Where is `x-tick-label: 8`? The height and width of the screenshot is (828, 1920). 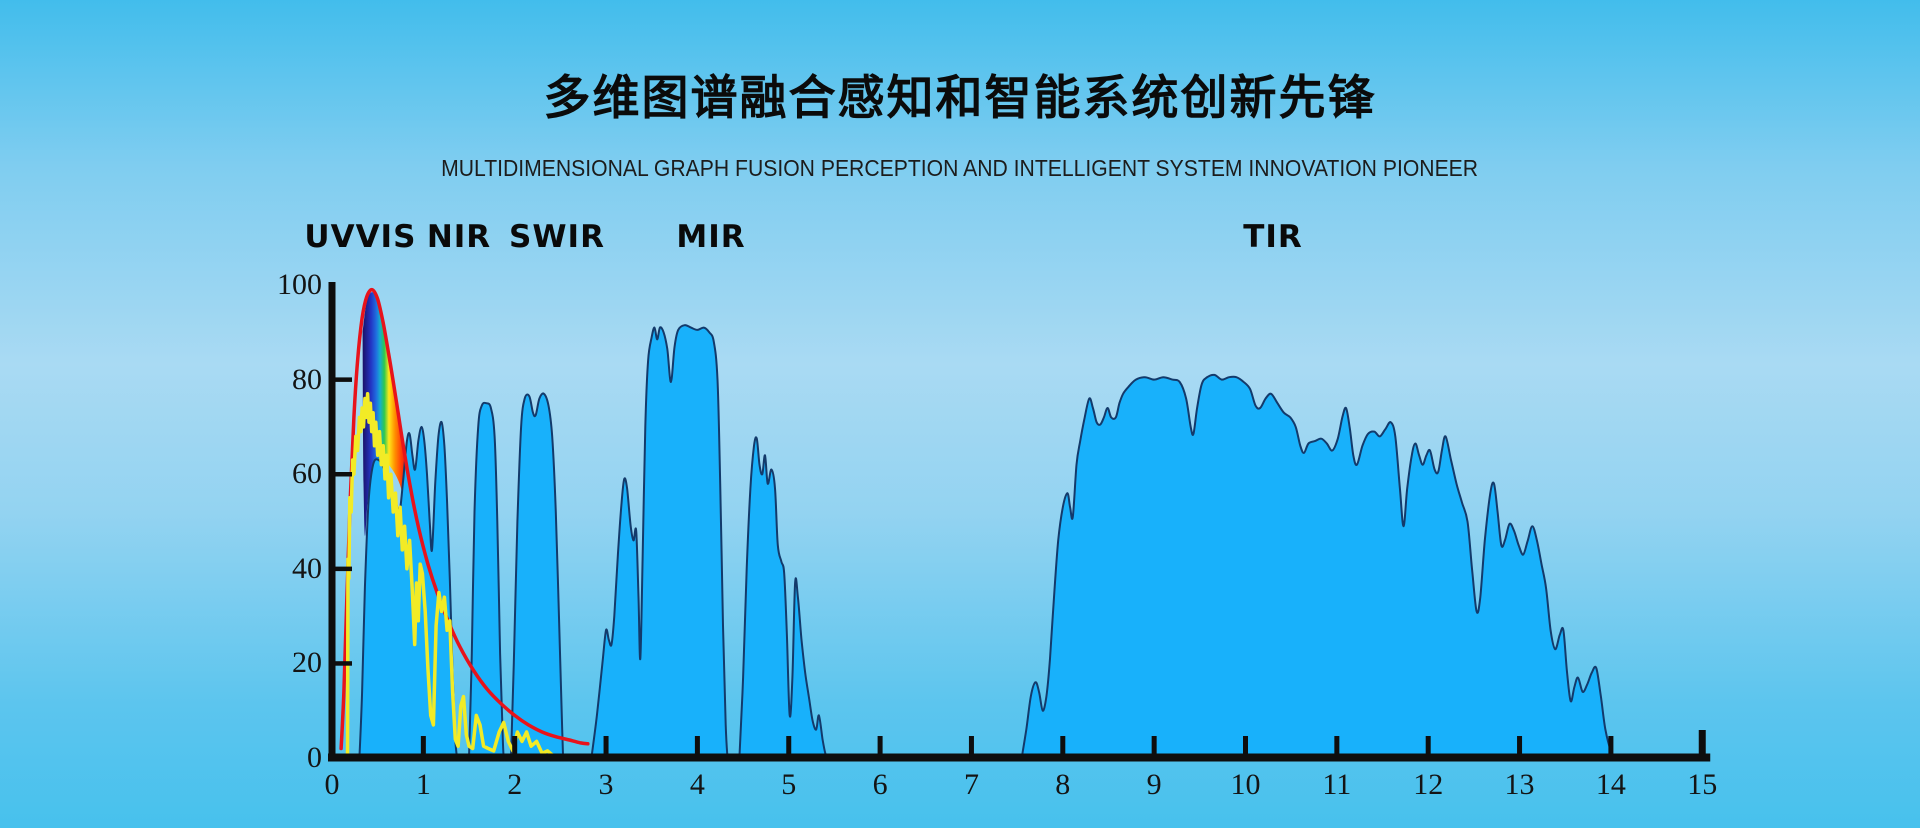 x-tick-label: 8 is located at coordinates (1063, 784).